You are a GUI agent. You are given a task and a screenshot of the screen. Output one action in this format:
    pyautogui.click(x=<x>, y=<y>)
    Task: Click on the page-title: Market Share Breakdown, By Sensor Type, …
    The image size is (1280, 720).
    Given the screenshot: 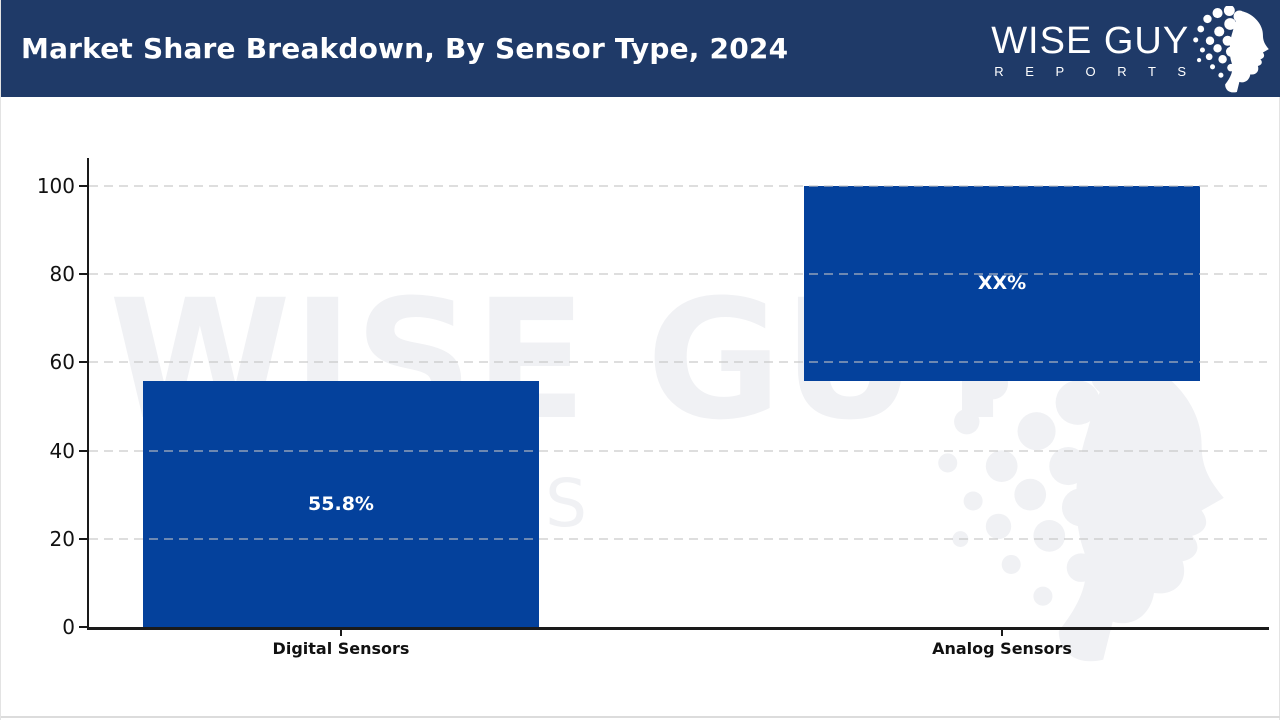 What is the action you would take?
    pyautogui.click(x=405, y=48)
    